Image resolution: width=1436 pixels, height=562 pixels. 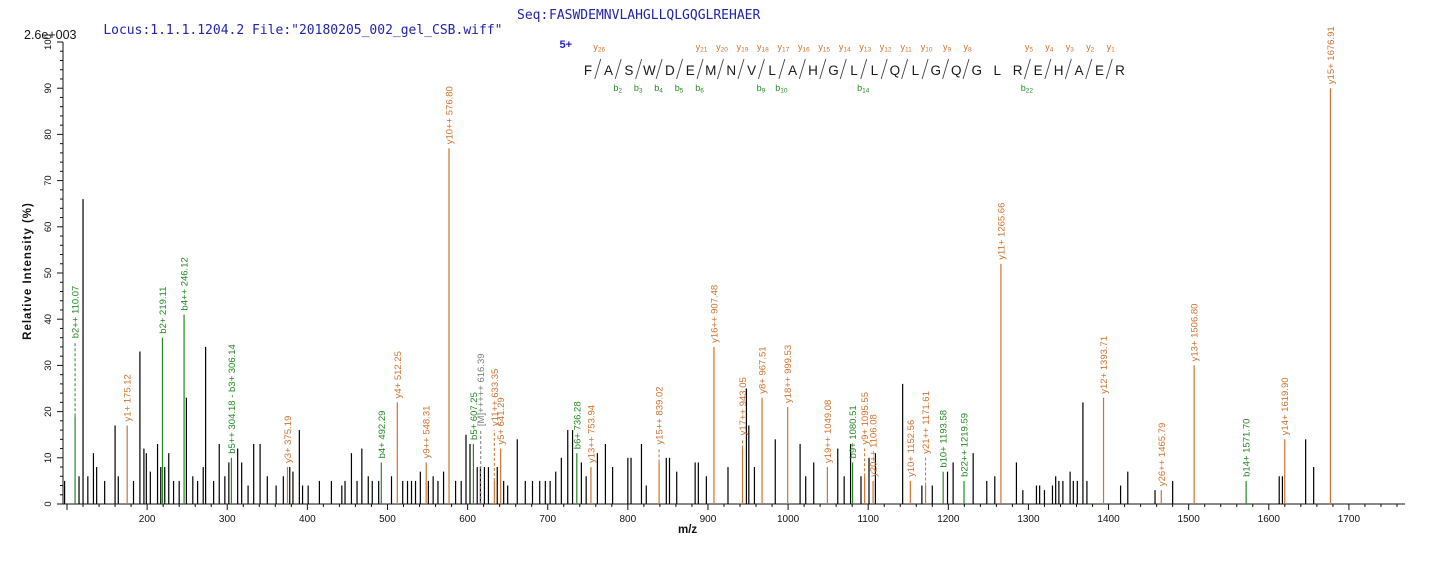 I want to click on precursor-charge-label: 5+, so click(x=565, y=45).